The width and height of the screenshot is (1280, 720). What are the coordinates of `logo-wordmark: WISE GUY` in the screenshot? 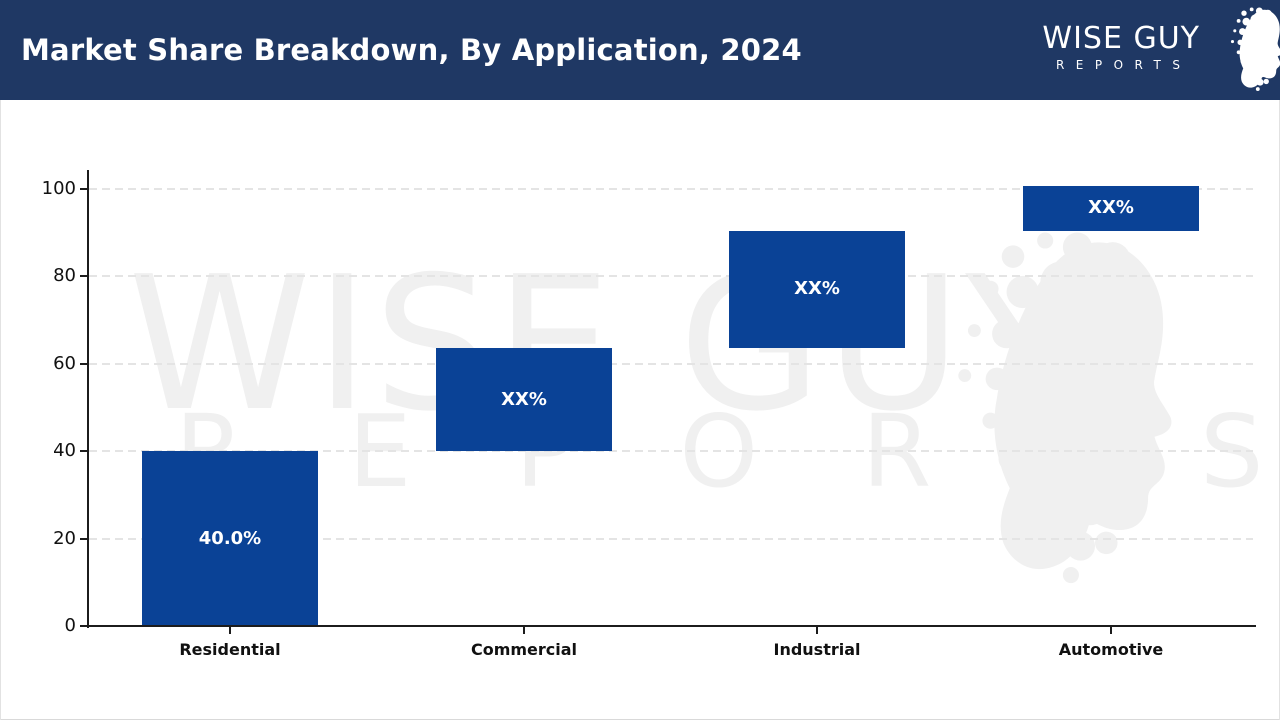 It's located at (1121, 38).